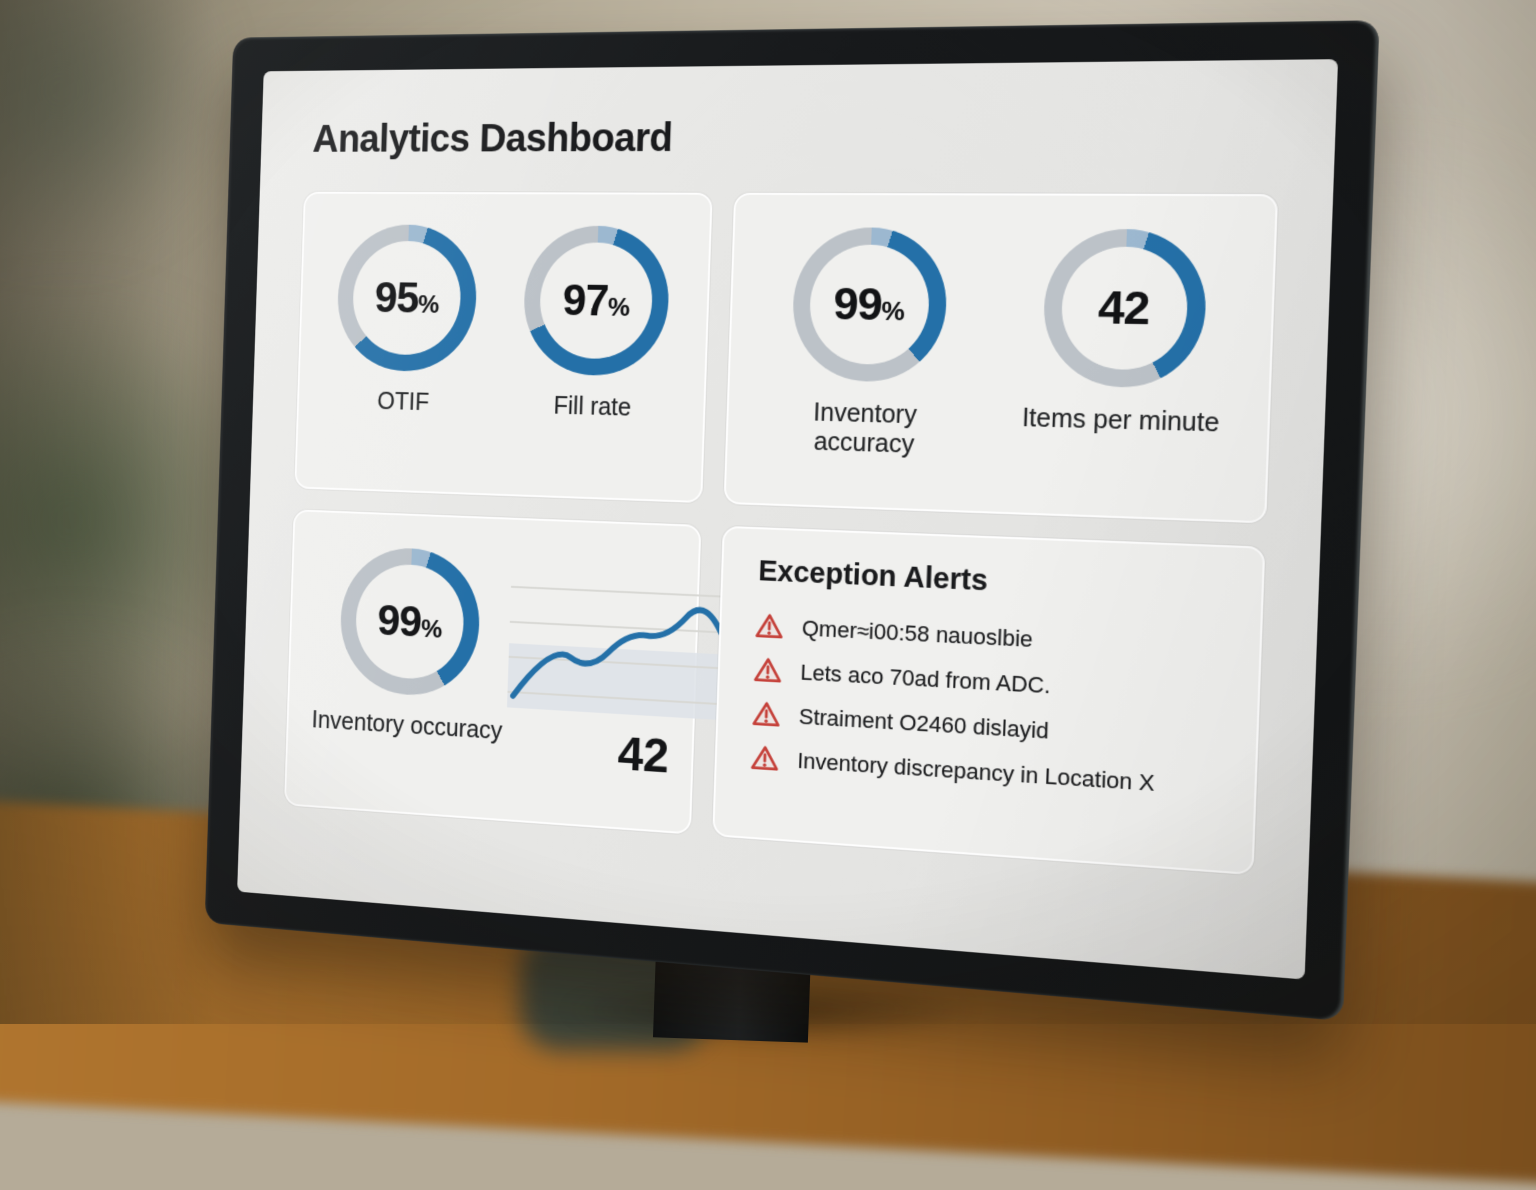  What do you see at coordinates (923, 723) in the screenshot?
I see `alert-text: Straiment O2460 dislayid` at bounding box center [923, 723].